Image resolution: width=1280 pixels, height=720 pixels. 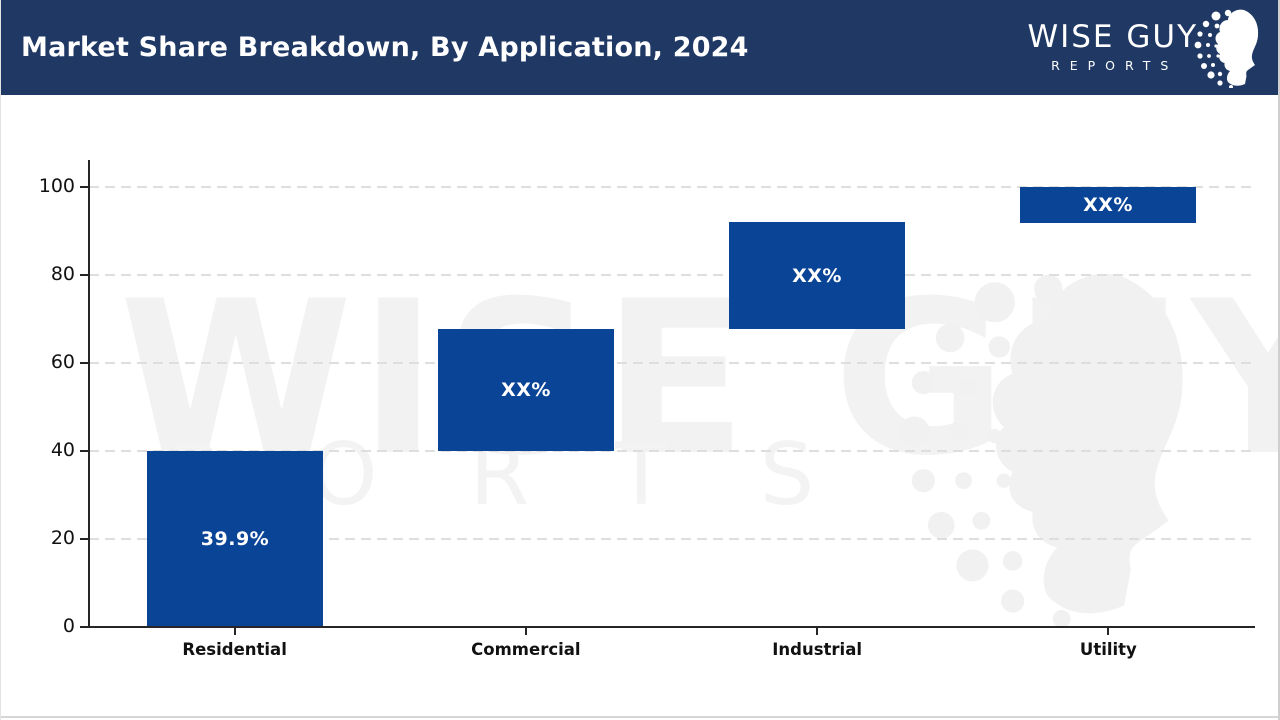 I want to click on bar-utility: XX%, so click(x=1108, y=205).